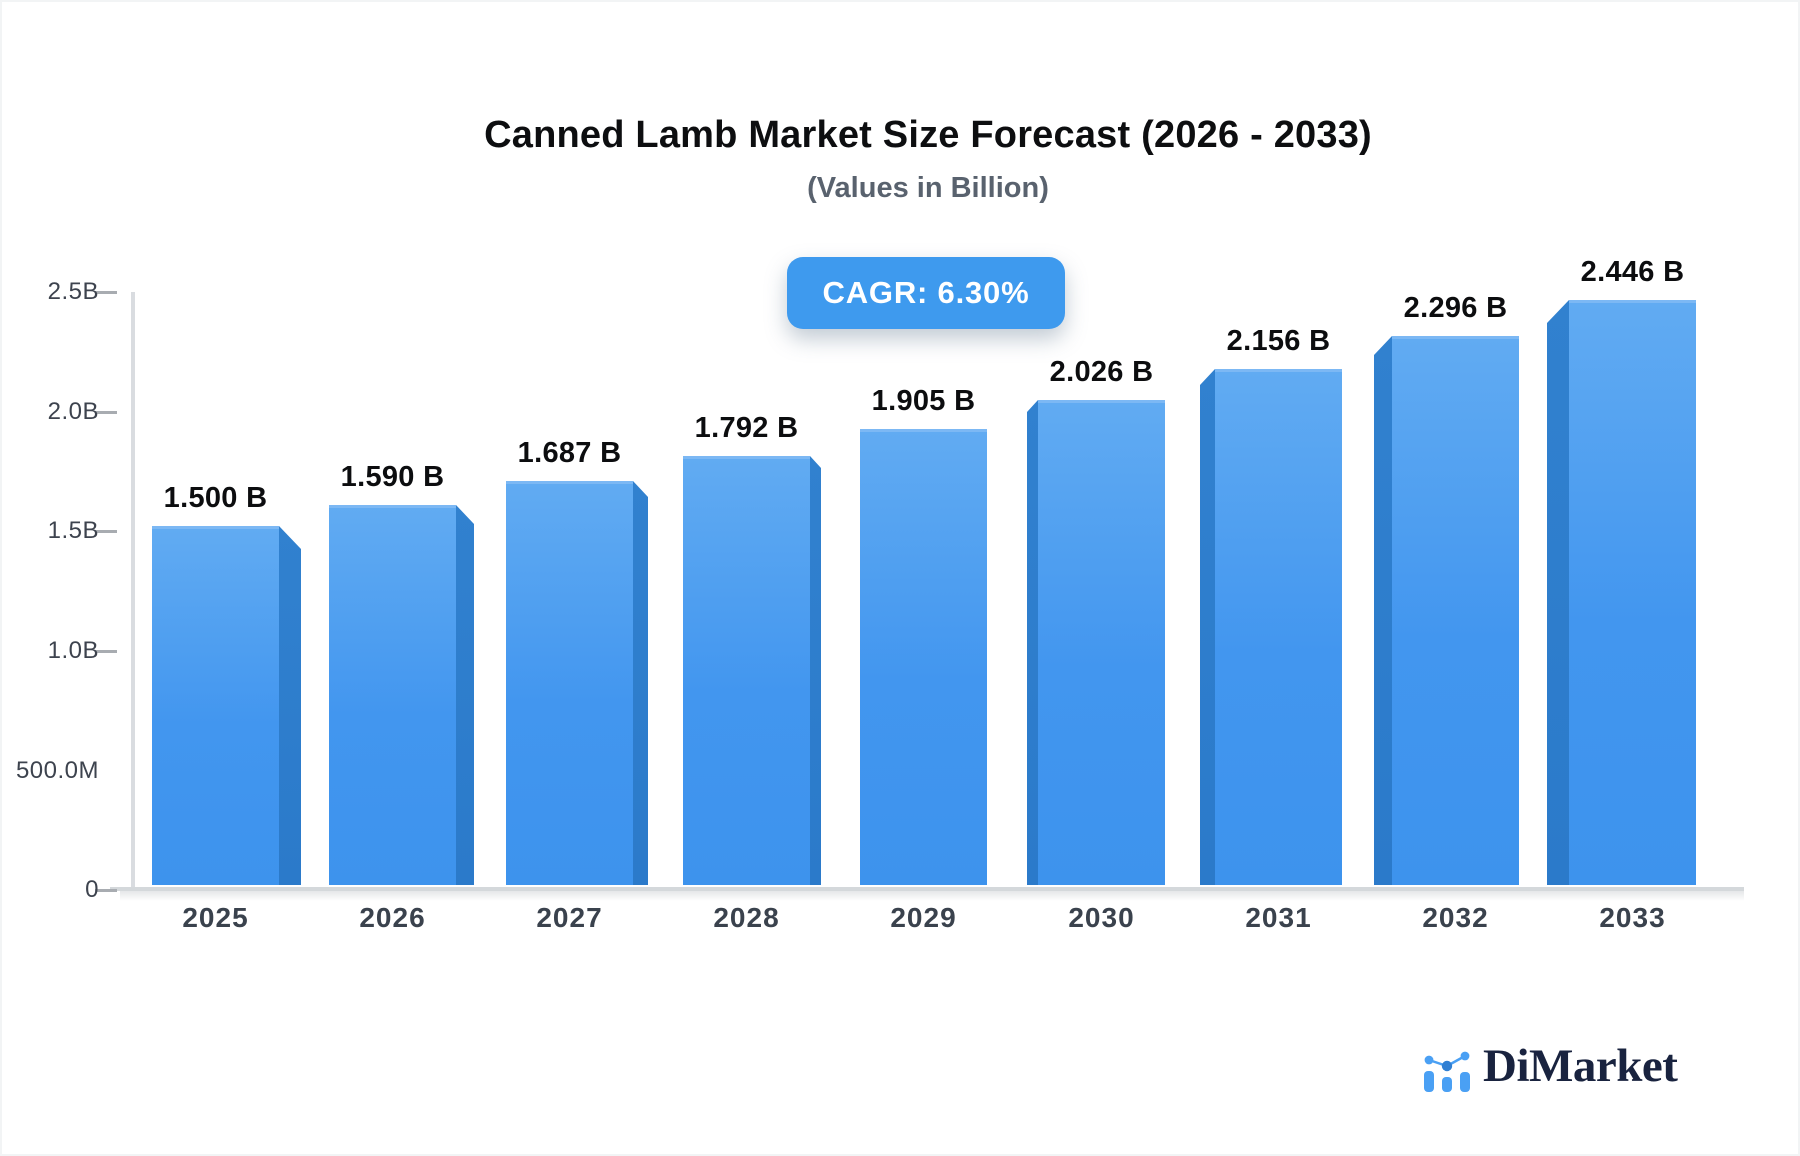 The image size is (1800, 1156). Describe the element at coordinates (569, 453) in the screenshot. I see `bar-value-label: 1.687 B` at that location.